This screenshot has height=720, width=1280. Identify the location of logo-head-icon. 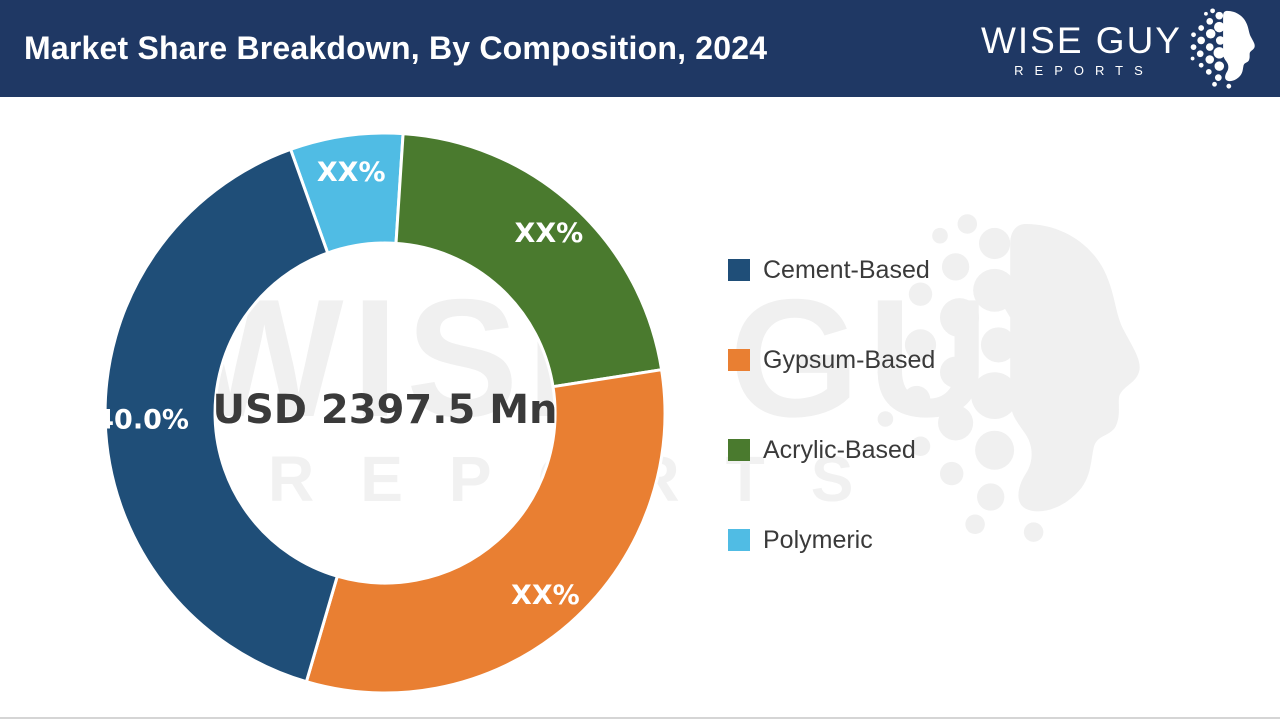
(1222, 48).